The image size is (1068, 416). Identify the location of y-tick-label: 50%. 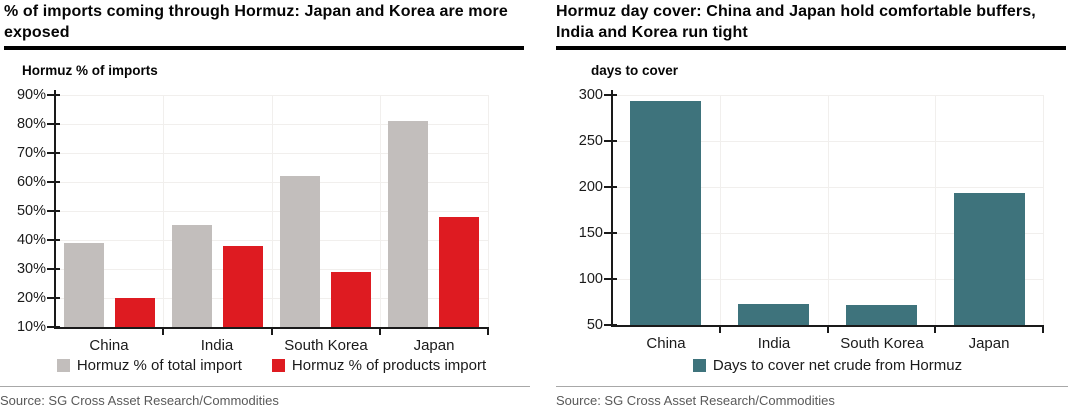
(31, 211).